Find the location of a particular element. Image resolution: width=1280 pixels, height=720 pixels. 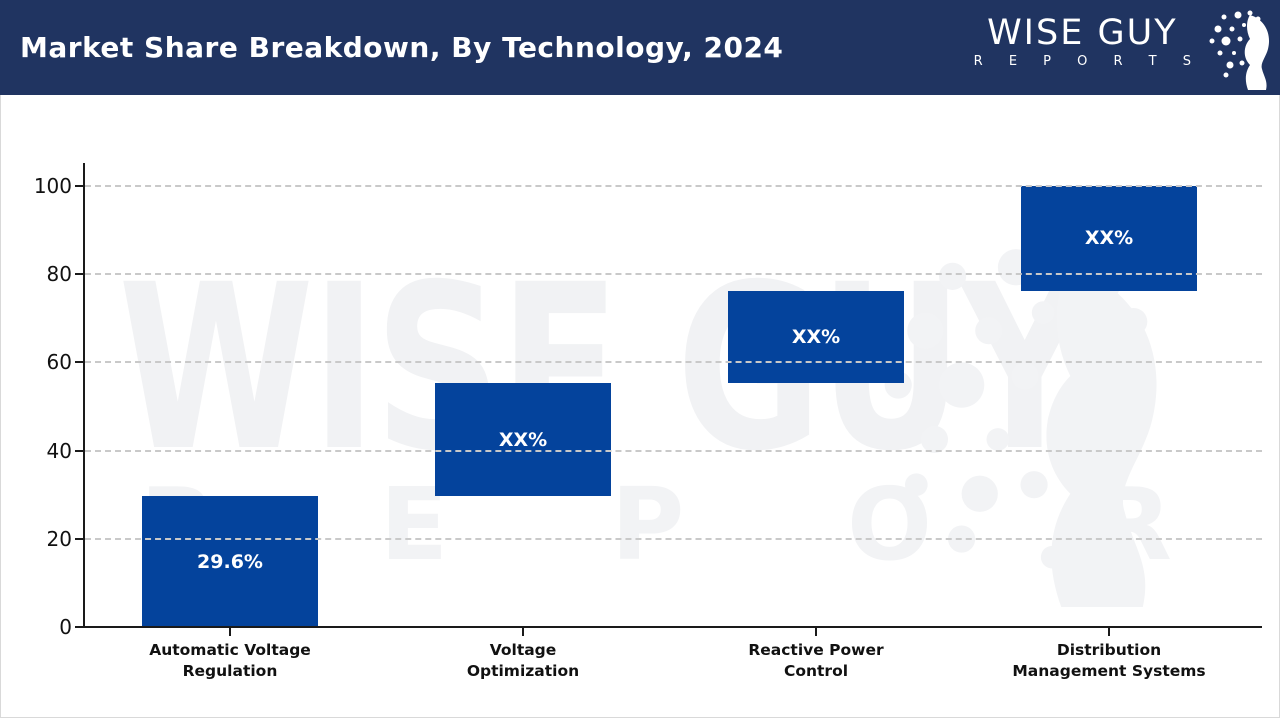

category-label-line1: Reactive Power is located at coordinates (816, 650).